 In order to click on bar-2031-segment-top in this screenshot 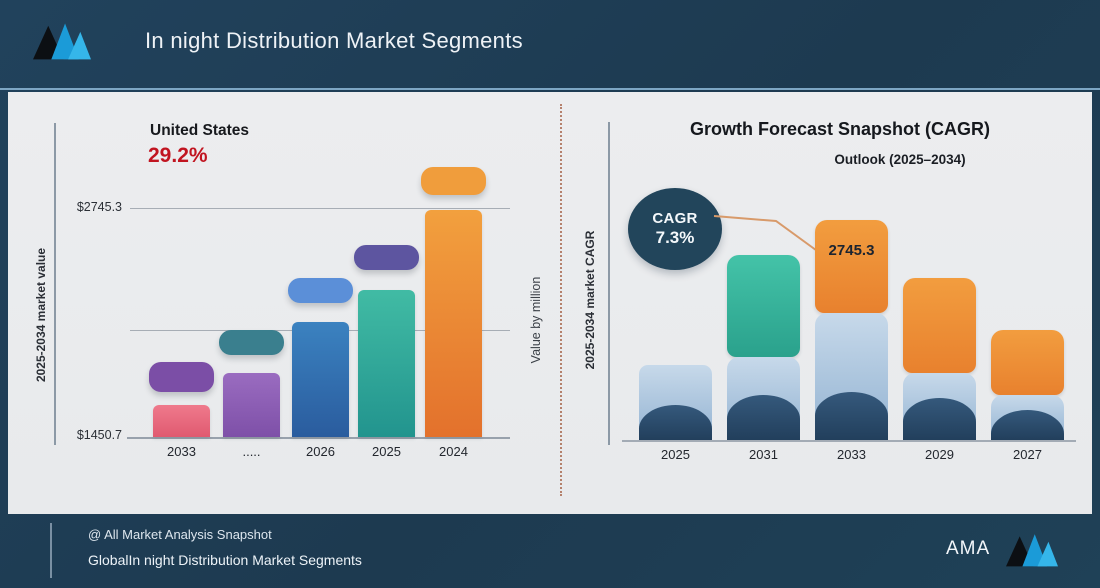, I will do `click(763, 306)`.